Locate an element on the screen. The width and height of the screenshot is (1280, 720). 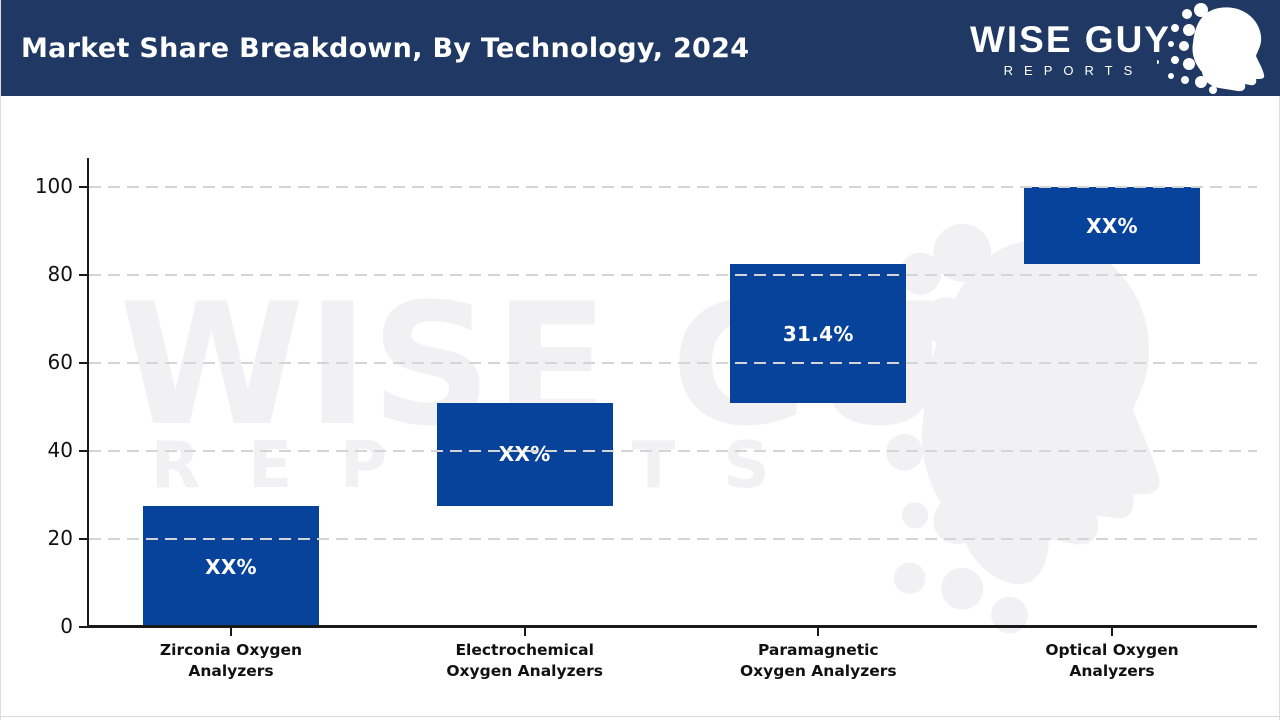
y-tick-label-60: 60 is located at coordinates (60, 362).